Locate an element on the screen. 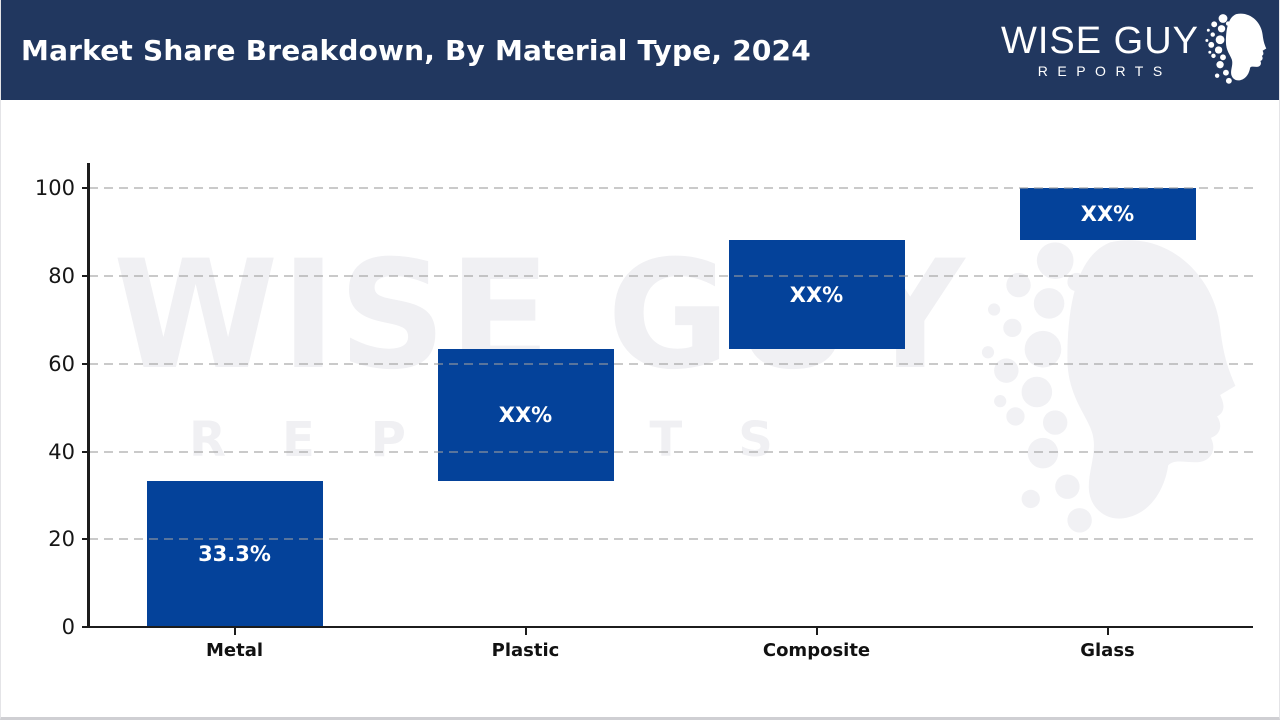  x-tick-mark-metal is located at coordinates (234, 631).